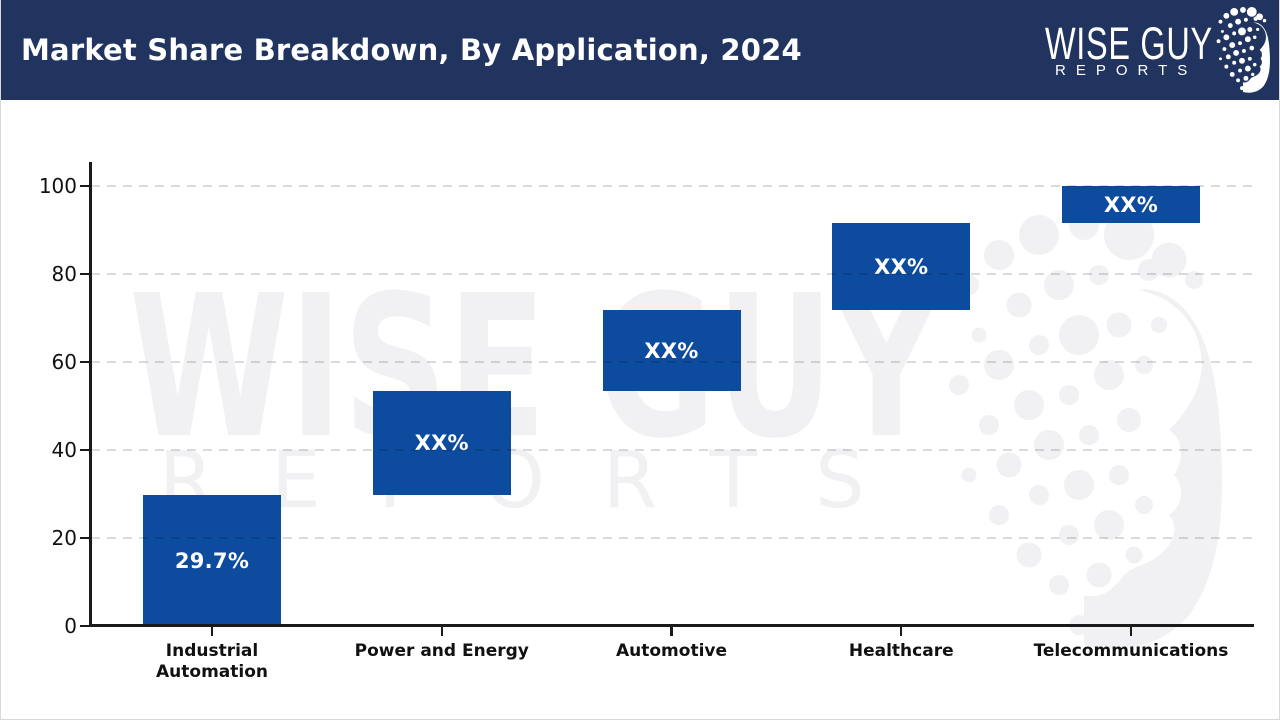 This screenshot has height=720, width=1280. What do you see at coordinates (212, 662) in the screenshot?
I see `x-category-label: Industrial Automation` at bounding box center [212, 662].